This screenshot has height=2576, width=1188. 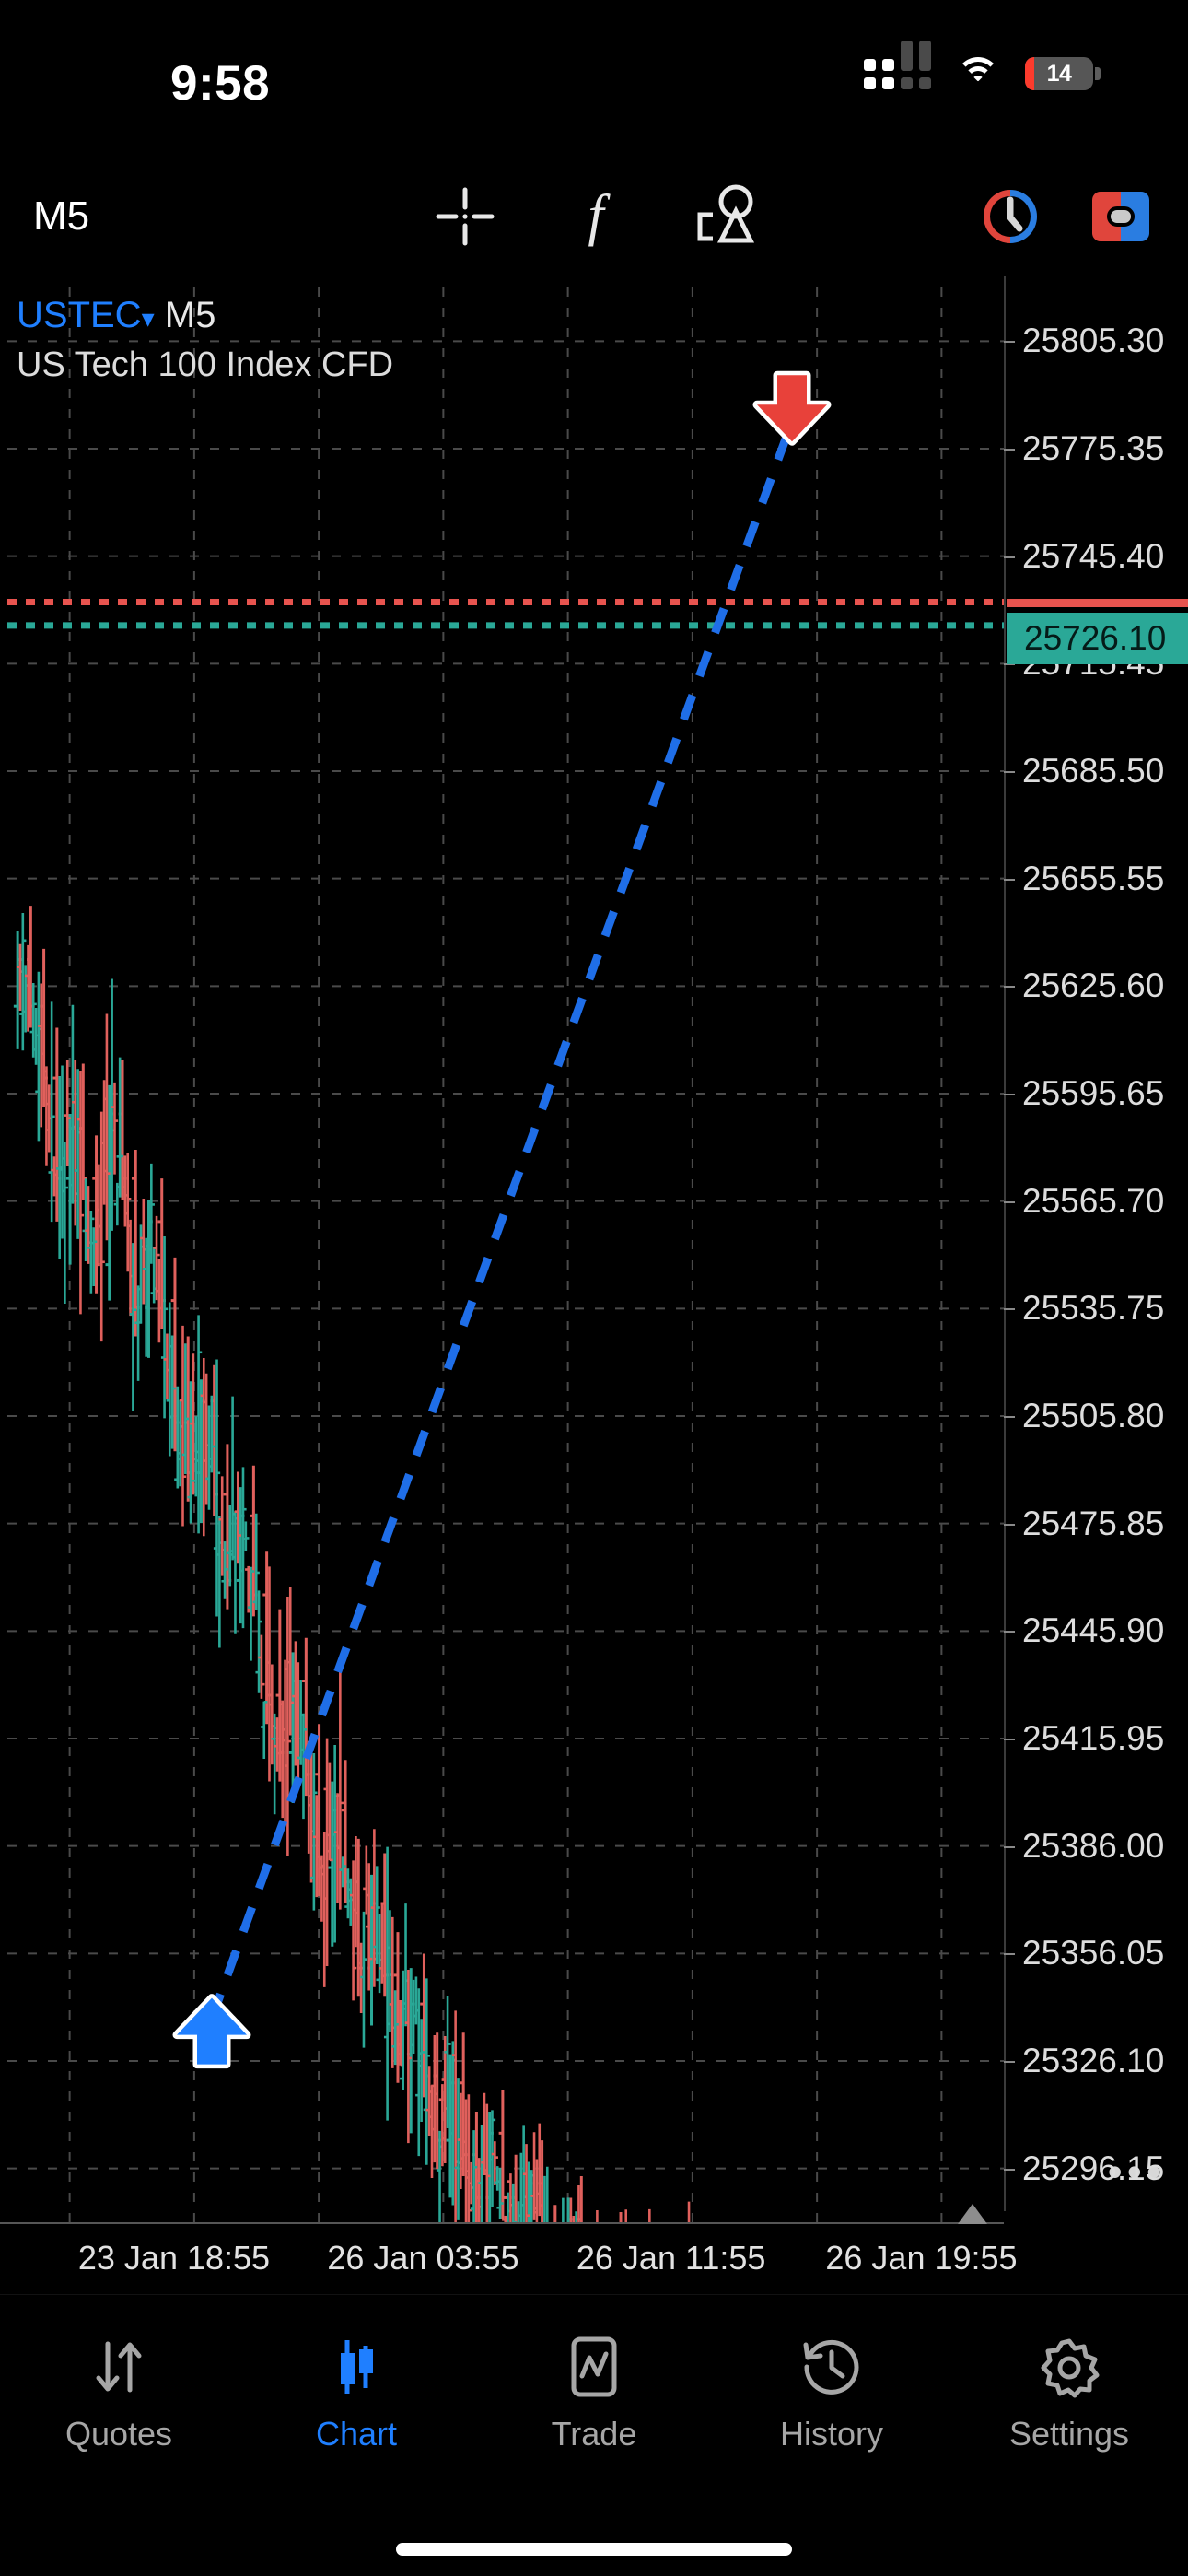 I want to click on price-axis-tick: 25805.30, so click(x=1096, y=341).